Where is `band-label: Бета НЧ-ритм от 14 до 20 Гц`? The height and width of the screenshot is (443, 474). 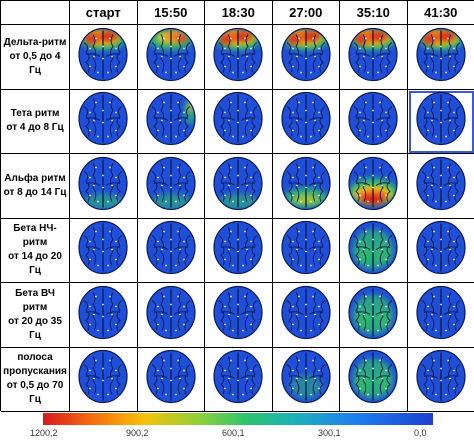
band-label: Бета НЧ-ритм от 14 до 20 Гц is located at coordinates (35, 250).